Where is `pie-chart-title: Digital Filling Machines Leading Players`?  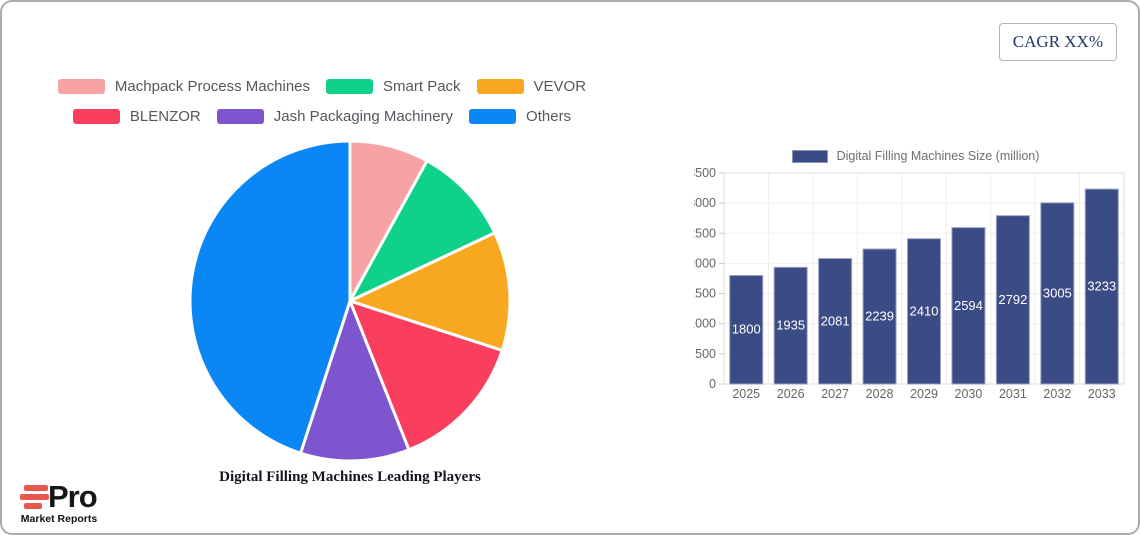
pie-chart-title: Digital Filling Machines Leading Players is located at coordinates (350, 477).